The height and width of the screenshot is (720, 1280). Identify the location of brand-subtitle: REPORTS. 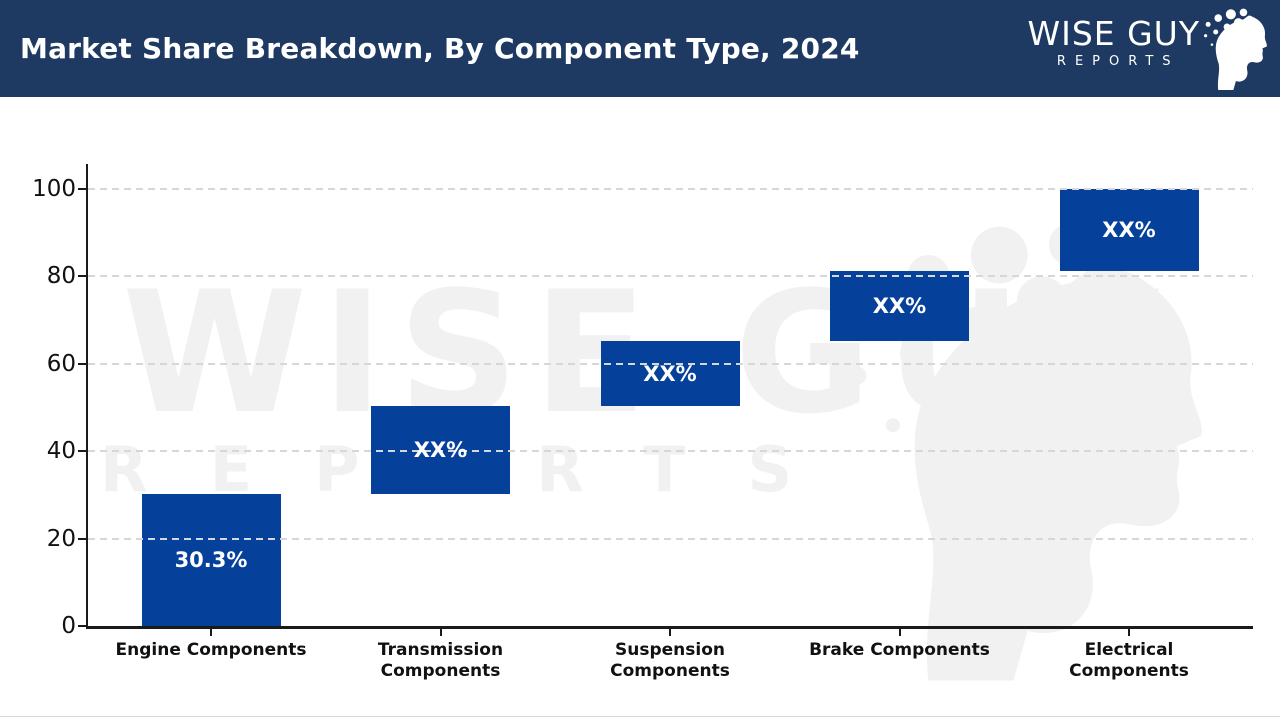
(1118, 61).